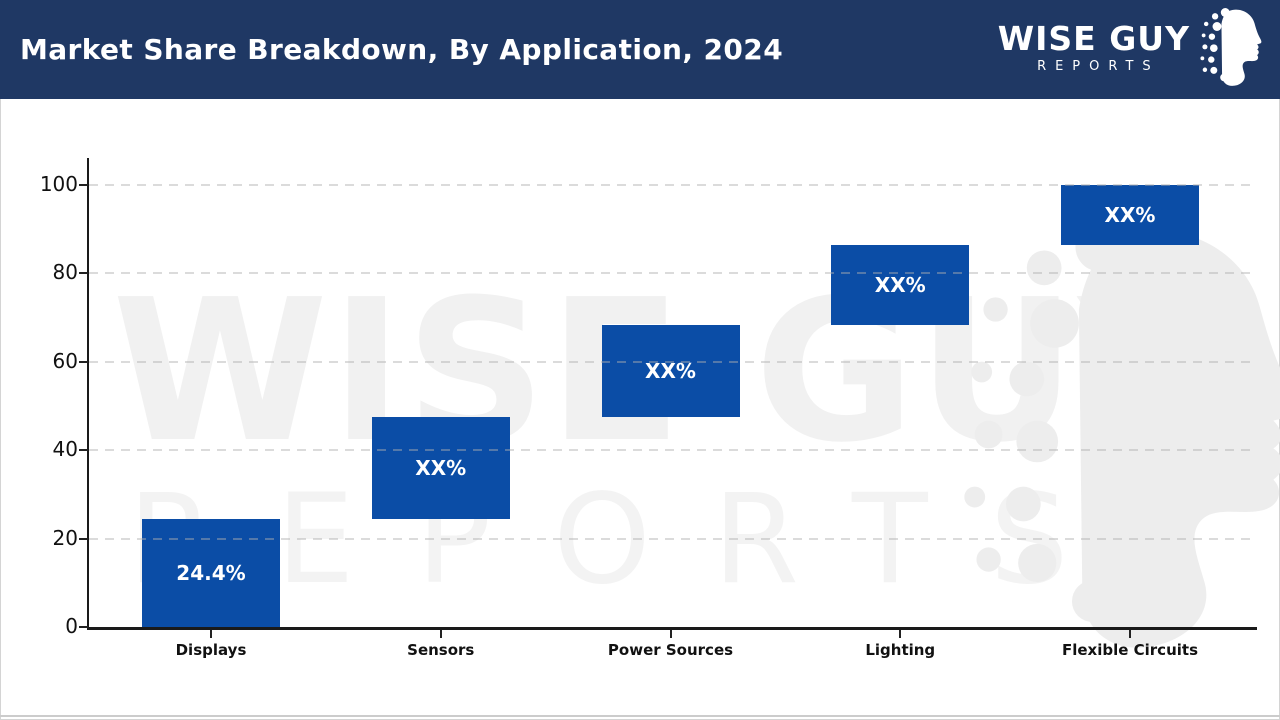  Describe the element at coordinates (1129, 650) in the screenshot. I see `x-axis-category-label: Flexible Circuits` at that location.